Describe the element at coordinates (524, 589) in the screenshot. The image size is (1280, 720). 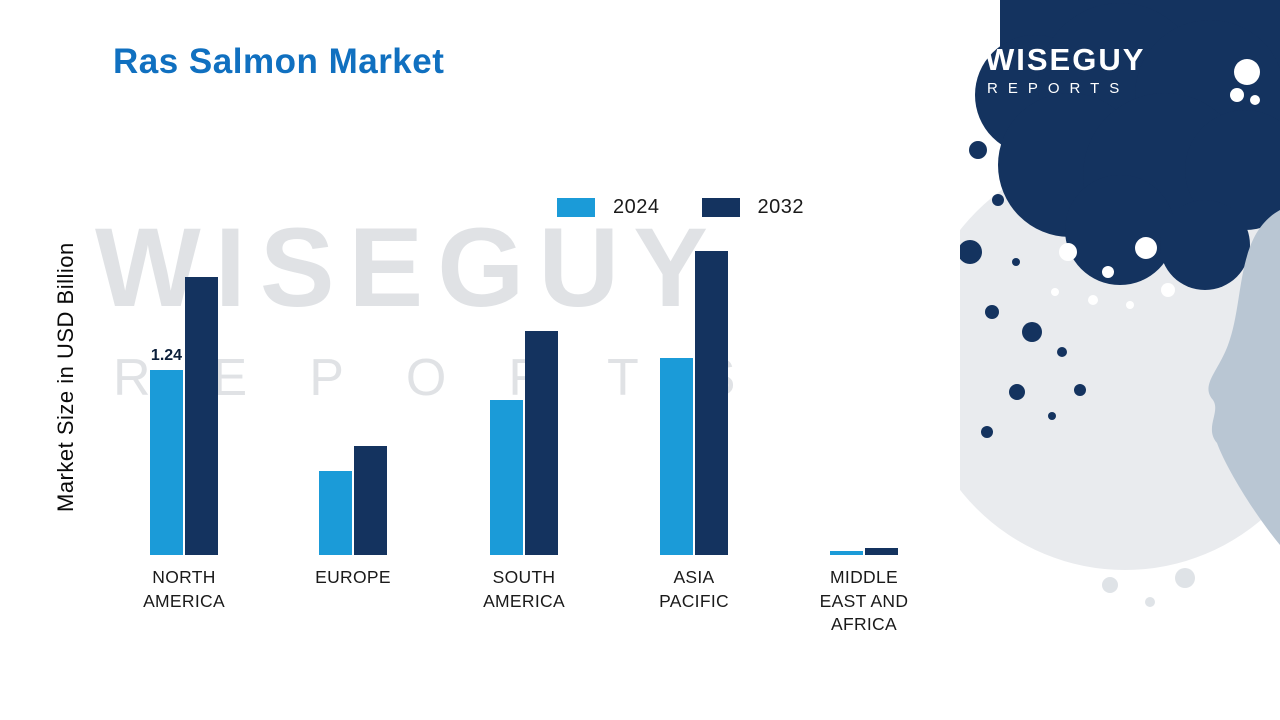
I see `category-label-south-america: SOUTH AMERICA` at that location.